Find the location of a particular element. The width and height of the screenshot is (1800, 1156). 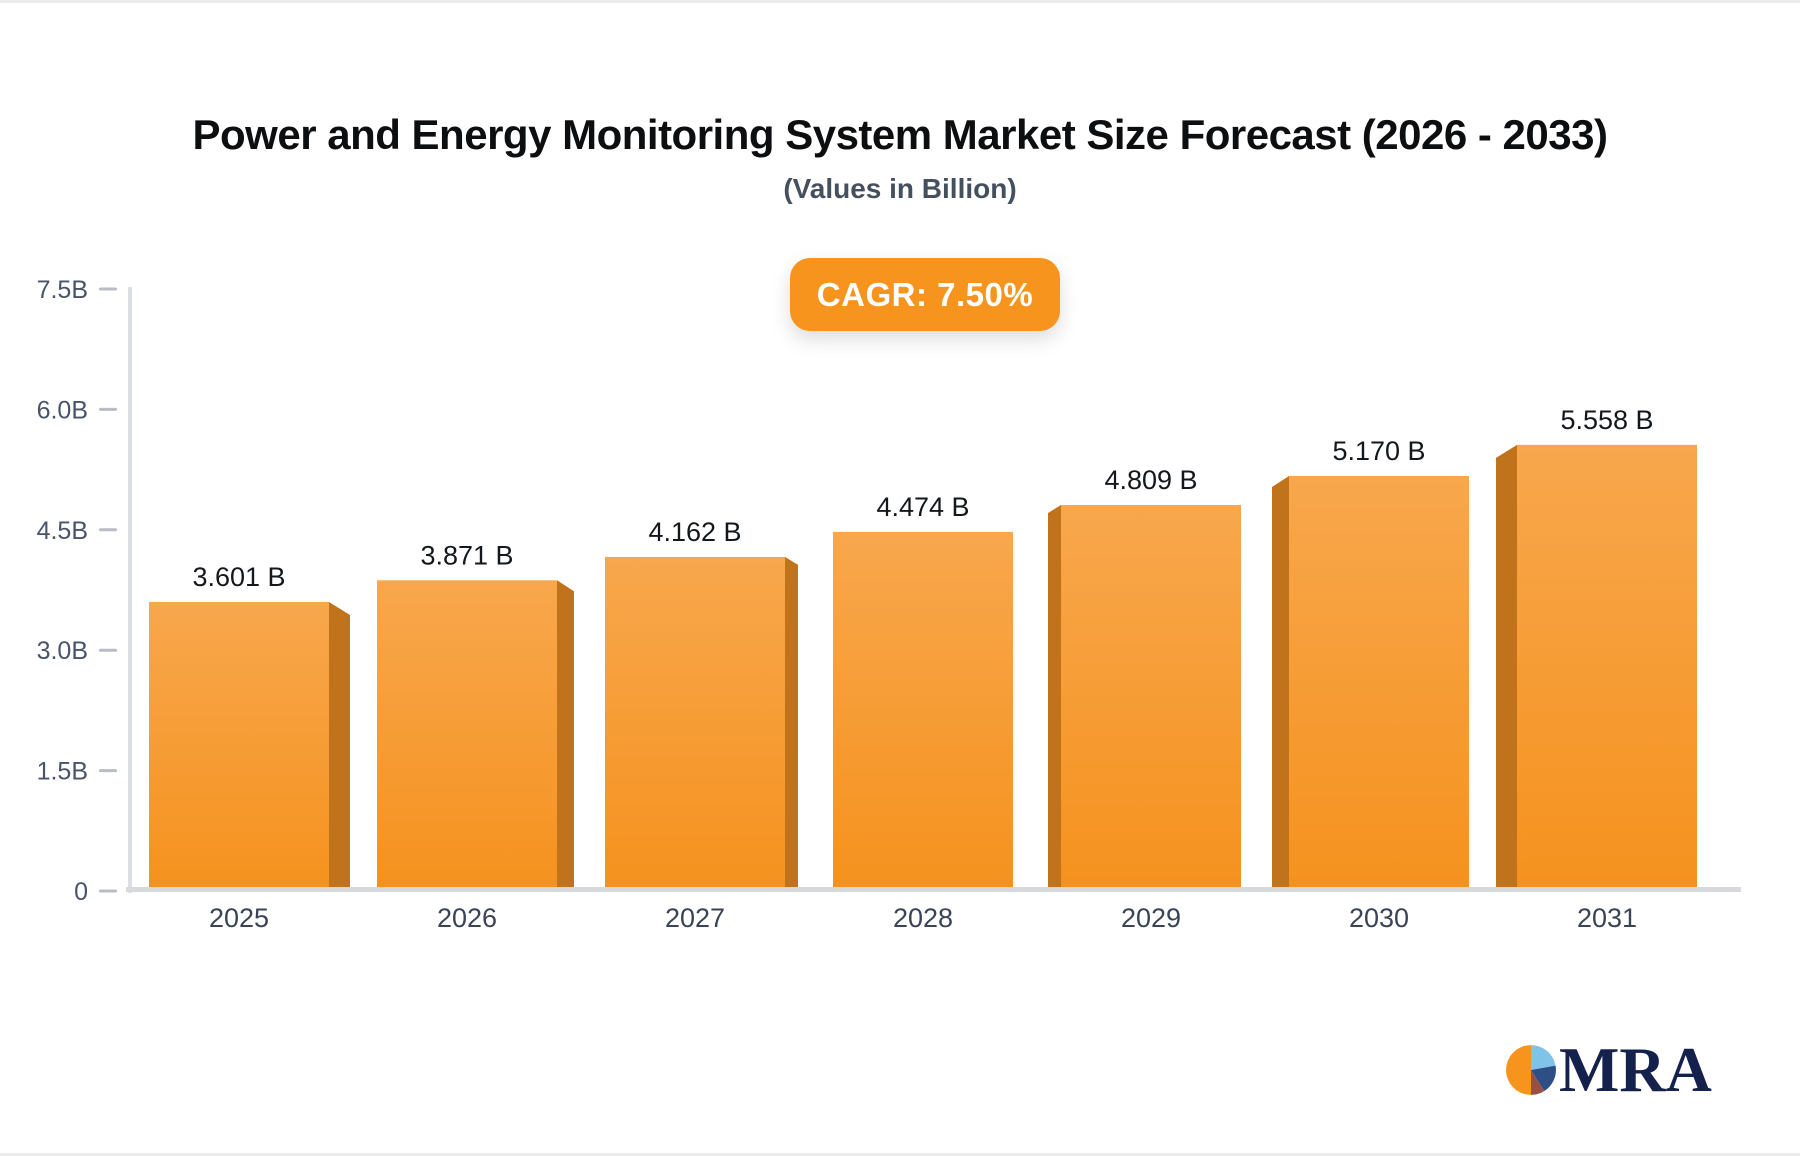

bar-2031 is located at coordinates (1607, 666).